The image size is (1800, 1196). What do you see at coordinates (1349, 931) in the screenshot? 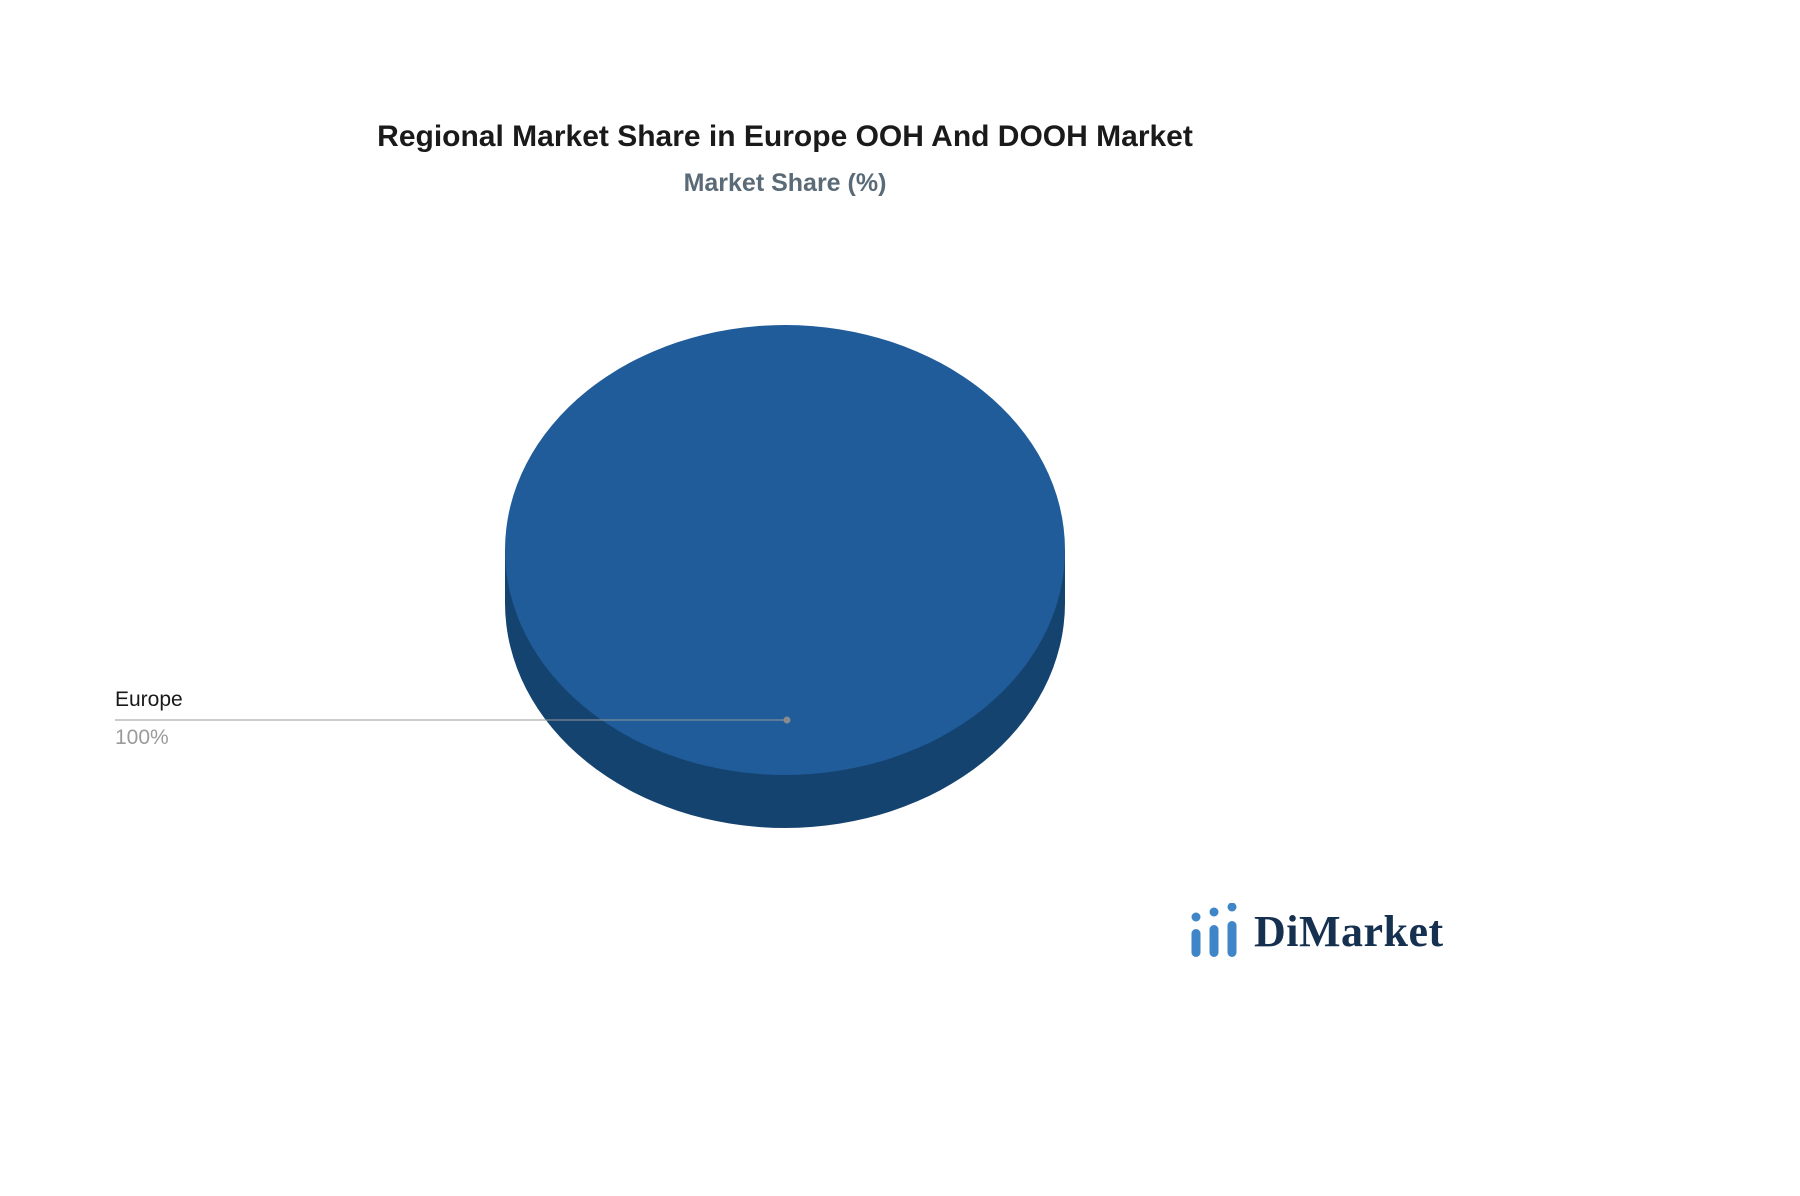
I see `logo-text: DiMarket` at bounding box center [1349, 931].